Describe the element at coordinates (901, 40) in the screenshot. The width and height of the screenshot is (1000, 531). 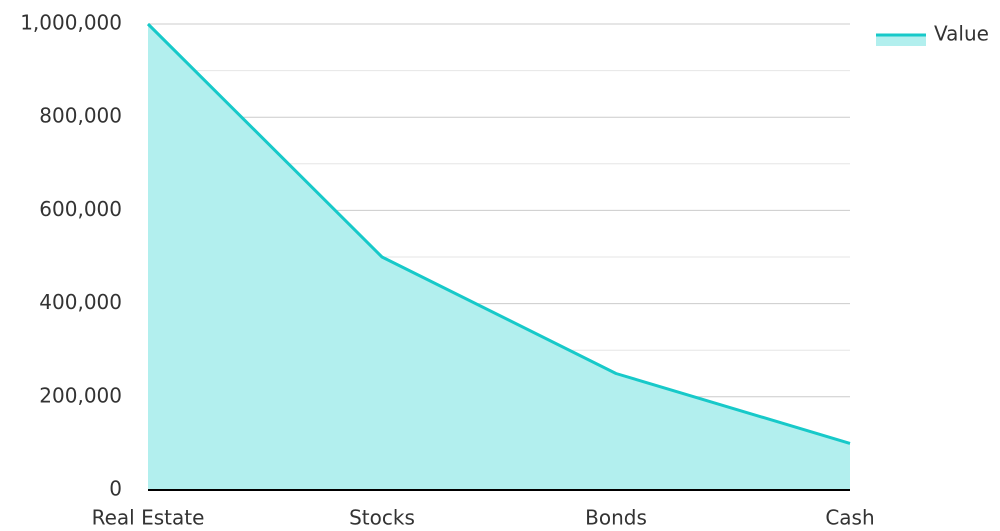
I see `legend-swatch-fill` at that location.